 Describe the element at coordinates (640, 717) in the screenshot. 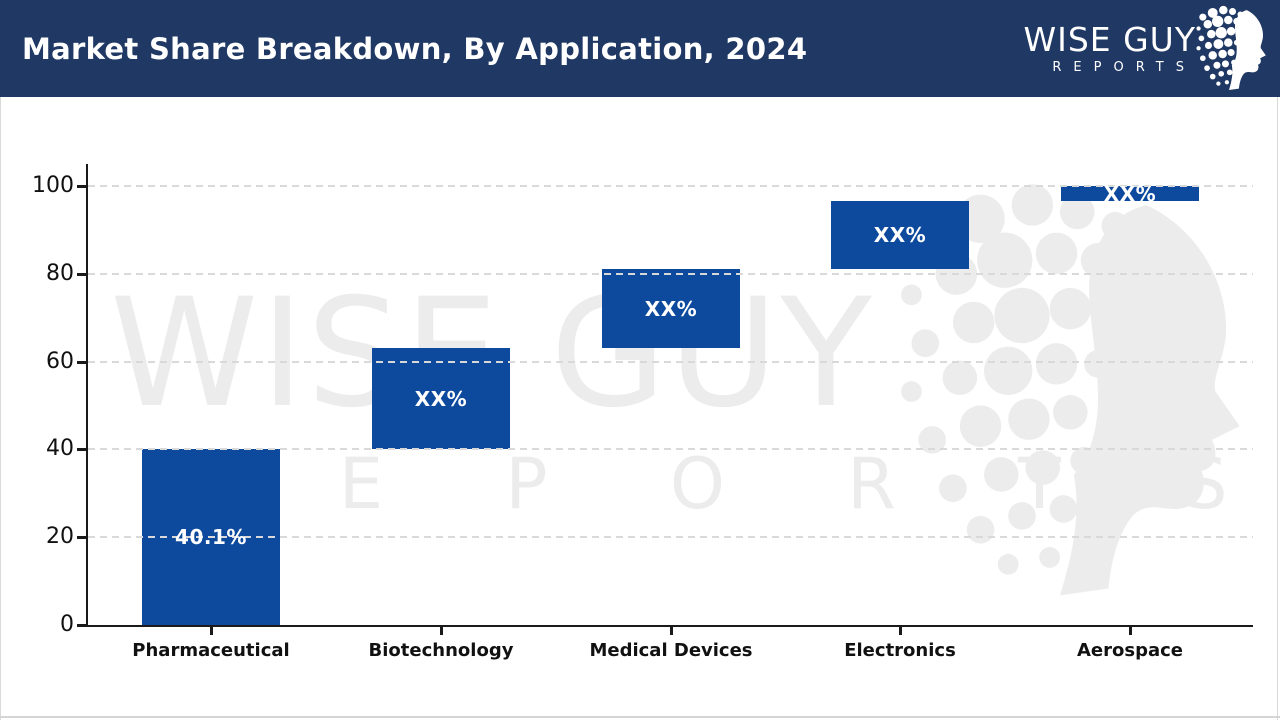

I see `bottom-border` at that location.